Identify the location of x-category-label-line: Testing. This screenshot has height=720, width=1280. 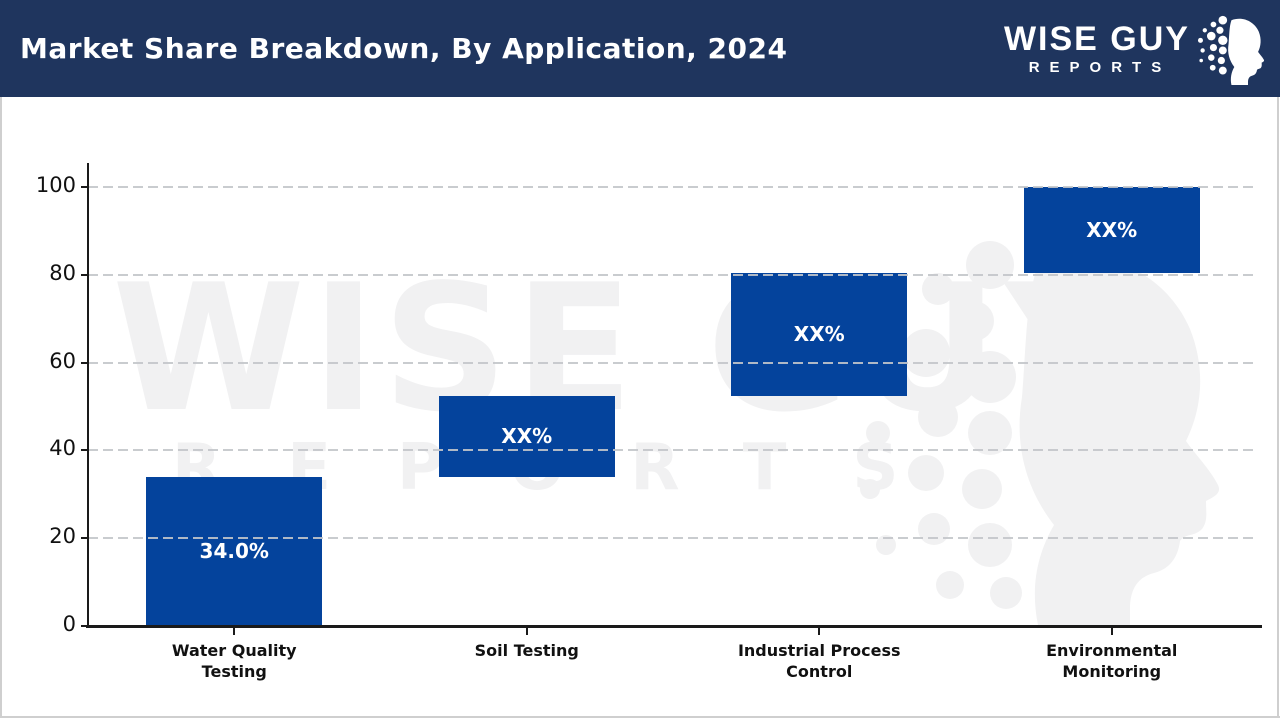
(234, 671).